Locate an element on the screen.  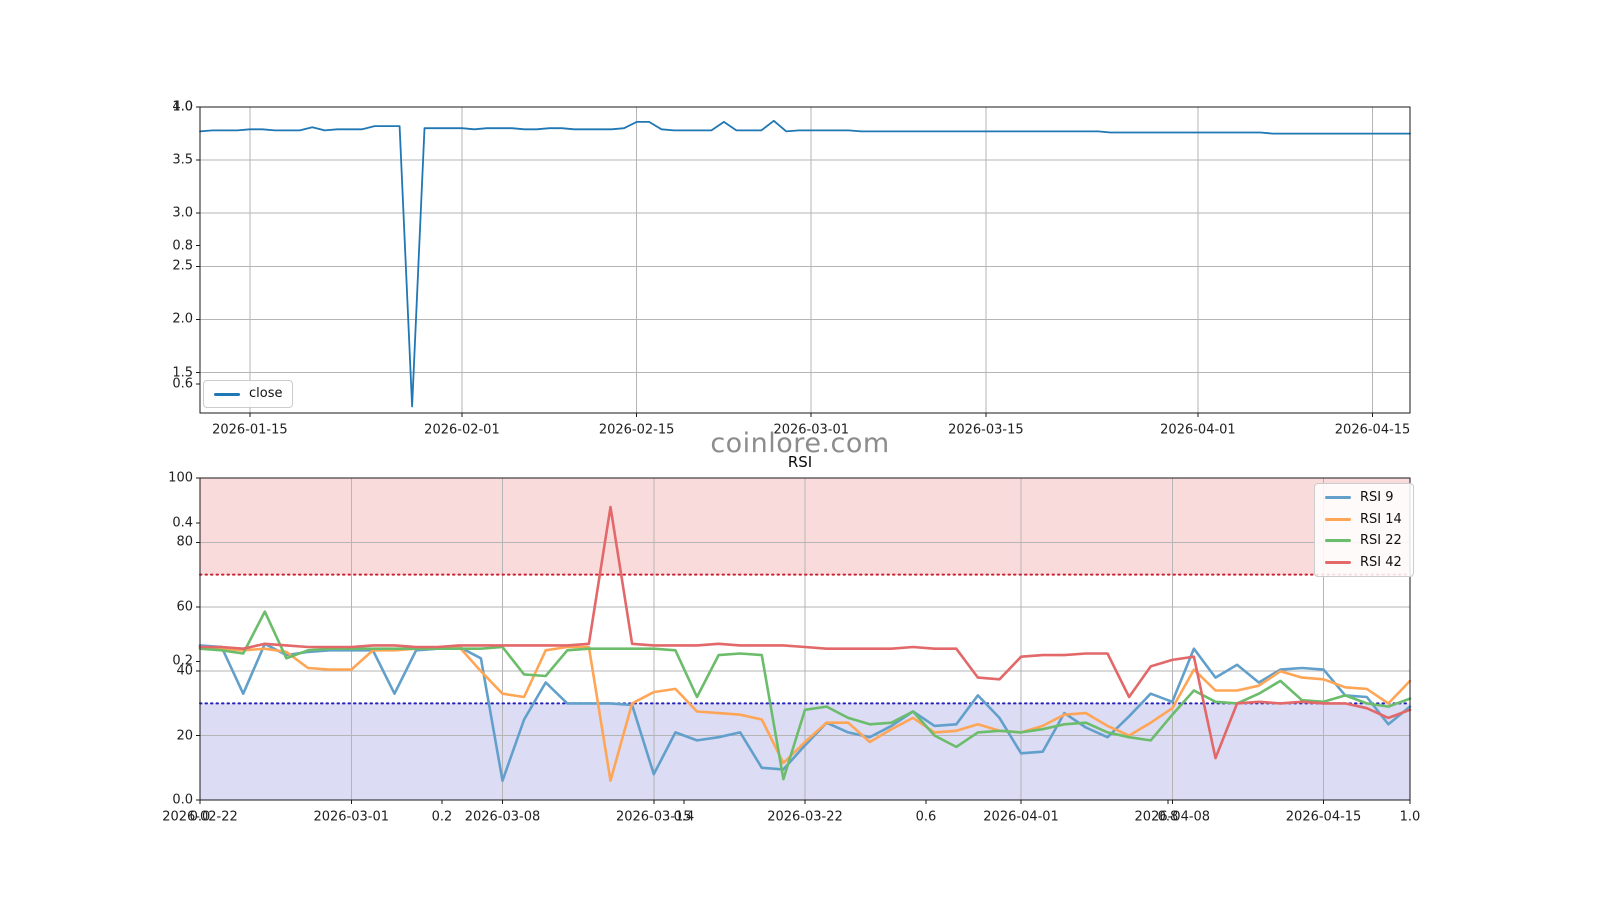
watermark: coinlore.com is located at coordinates (800, 443).